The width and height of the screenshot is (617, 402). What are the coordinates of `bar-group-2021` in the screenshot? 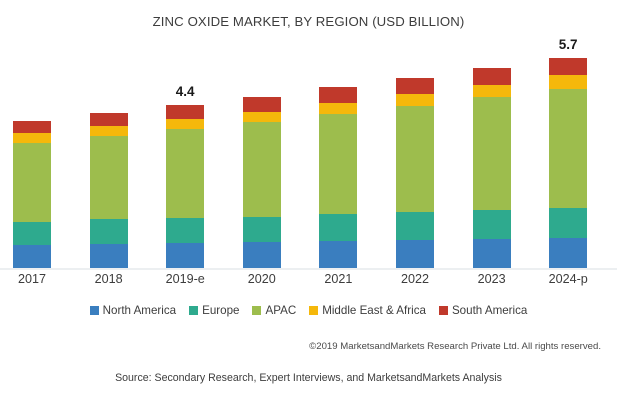 It's located at (338, 177).